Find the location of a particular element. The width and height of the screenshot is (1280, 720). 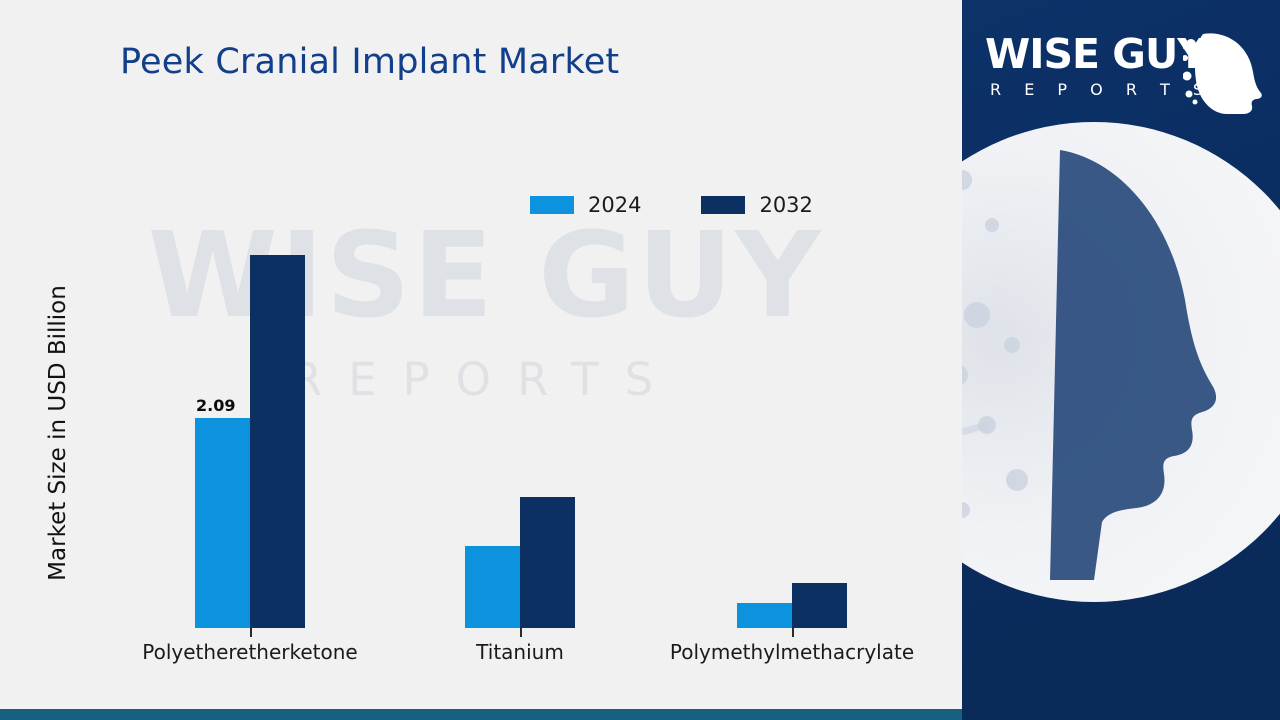

bottom-accent-bar is located at coordinates (481, 714).